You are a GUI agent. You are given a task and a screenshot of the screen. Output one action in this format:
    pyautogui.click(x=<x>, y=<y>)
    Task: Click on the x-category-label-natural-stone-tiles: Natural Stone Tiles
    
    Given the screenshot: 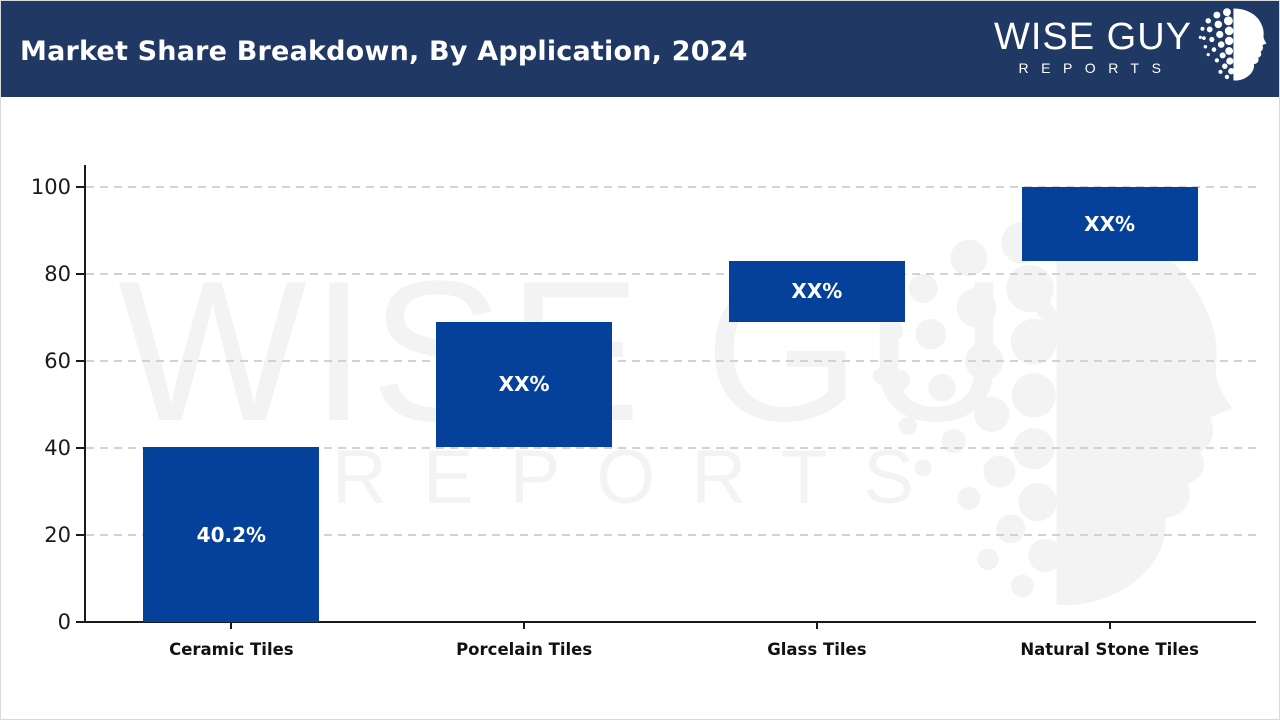 What is the action you would take?
    pyautogui.click(x=1109, y=649)
    